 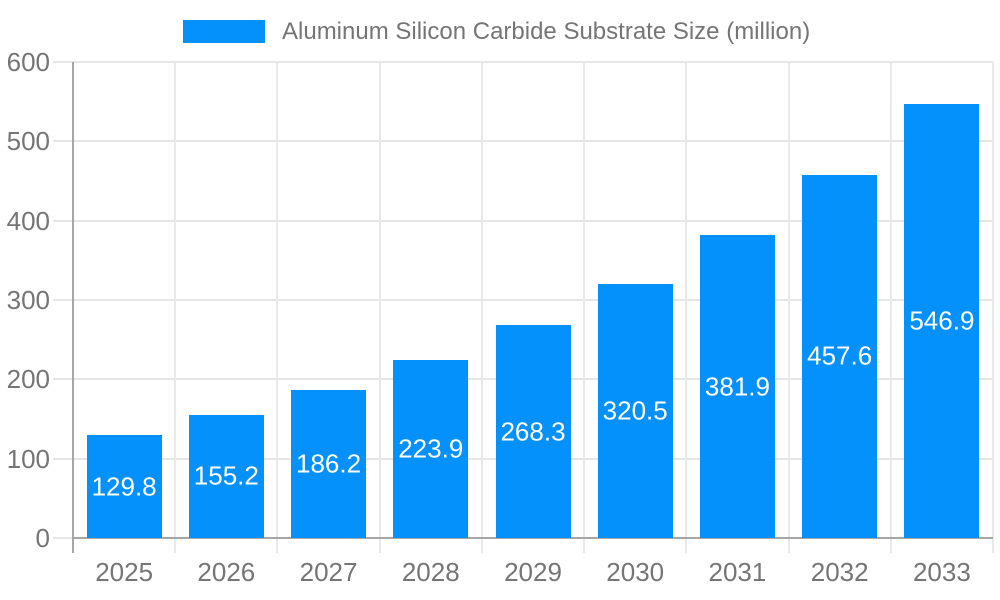 I want to click on bar-2026, so click(x=226, y=476).